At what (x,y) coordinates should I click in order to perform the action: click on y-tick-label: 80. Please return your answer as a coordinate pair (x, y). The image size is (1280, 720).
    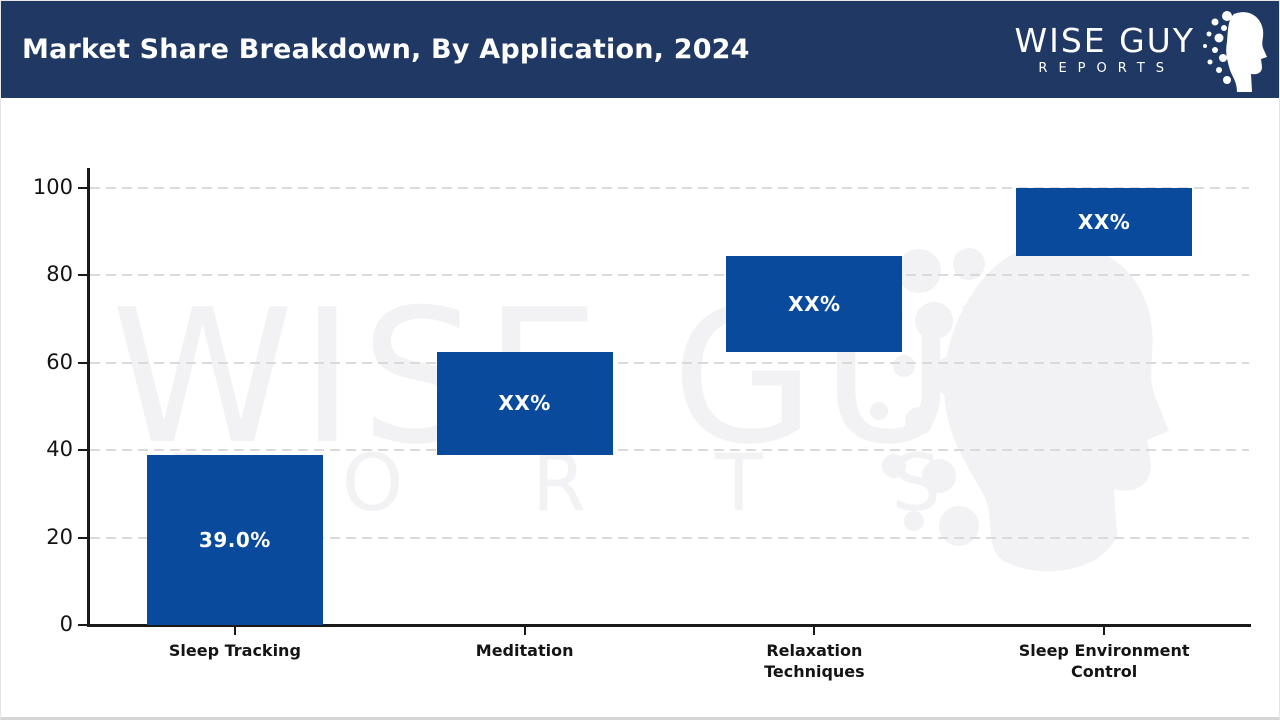
    Looking at the image, I should click on (59, 274).